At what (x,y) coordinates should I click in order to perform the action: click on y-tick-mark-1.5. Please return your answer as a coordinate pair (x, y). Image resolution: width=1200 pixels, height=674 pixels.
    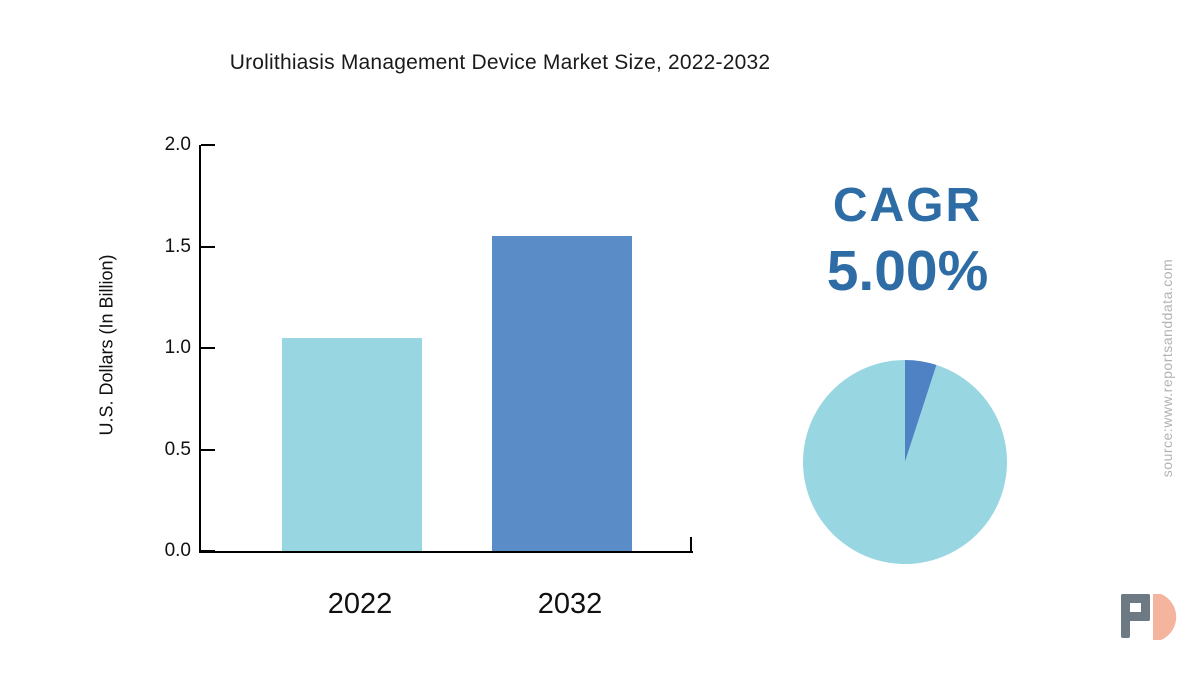
    Looking at the image, I should click on (208, 246).